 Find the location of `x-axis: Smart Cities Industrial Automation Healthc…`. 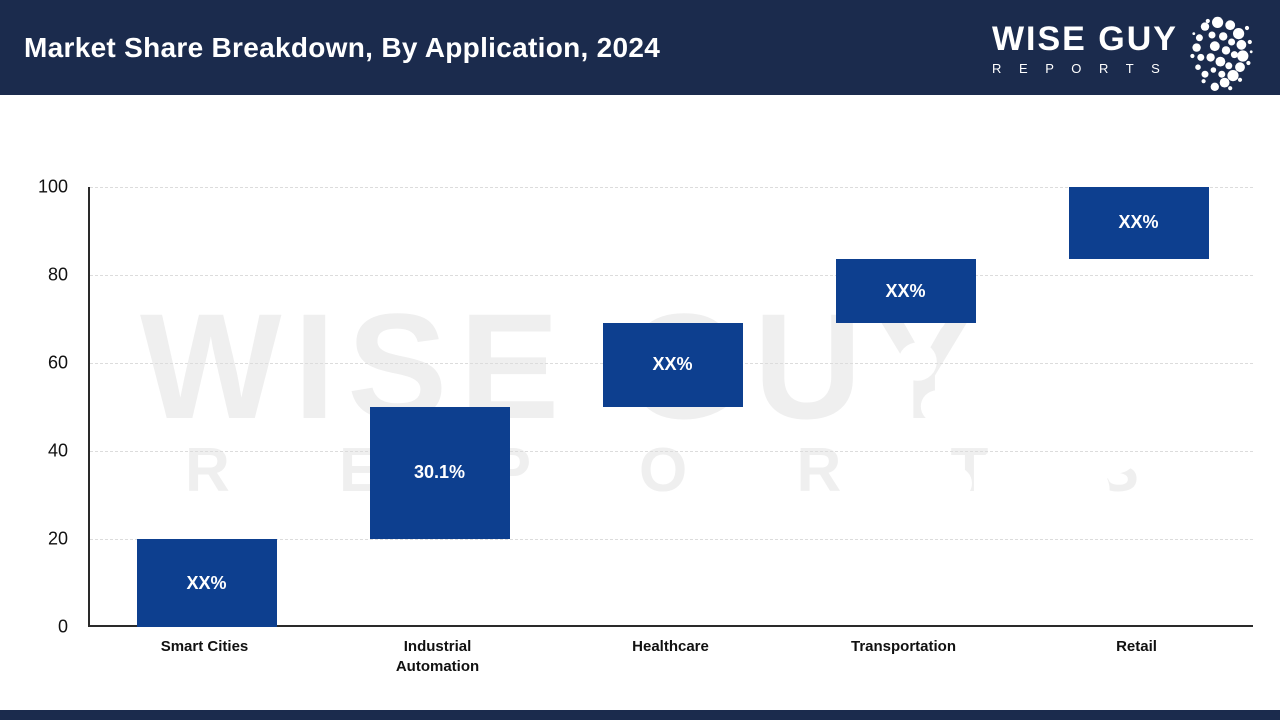

x-axis: Smart Cities Industrial Automation Healthc… is located at coordinates (670, 667).